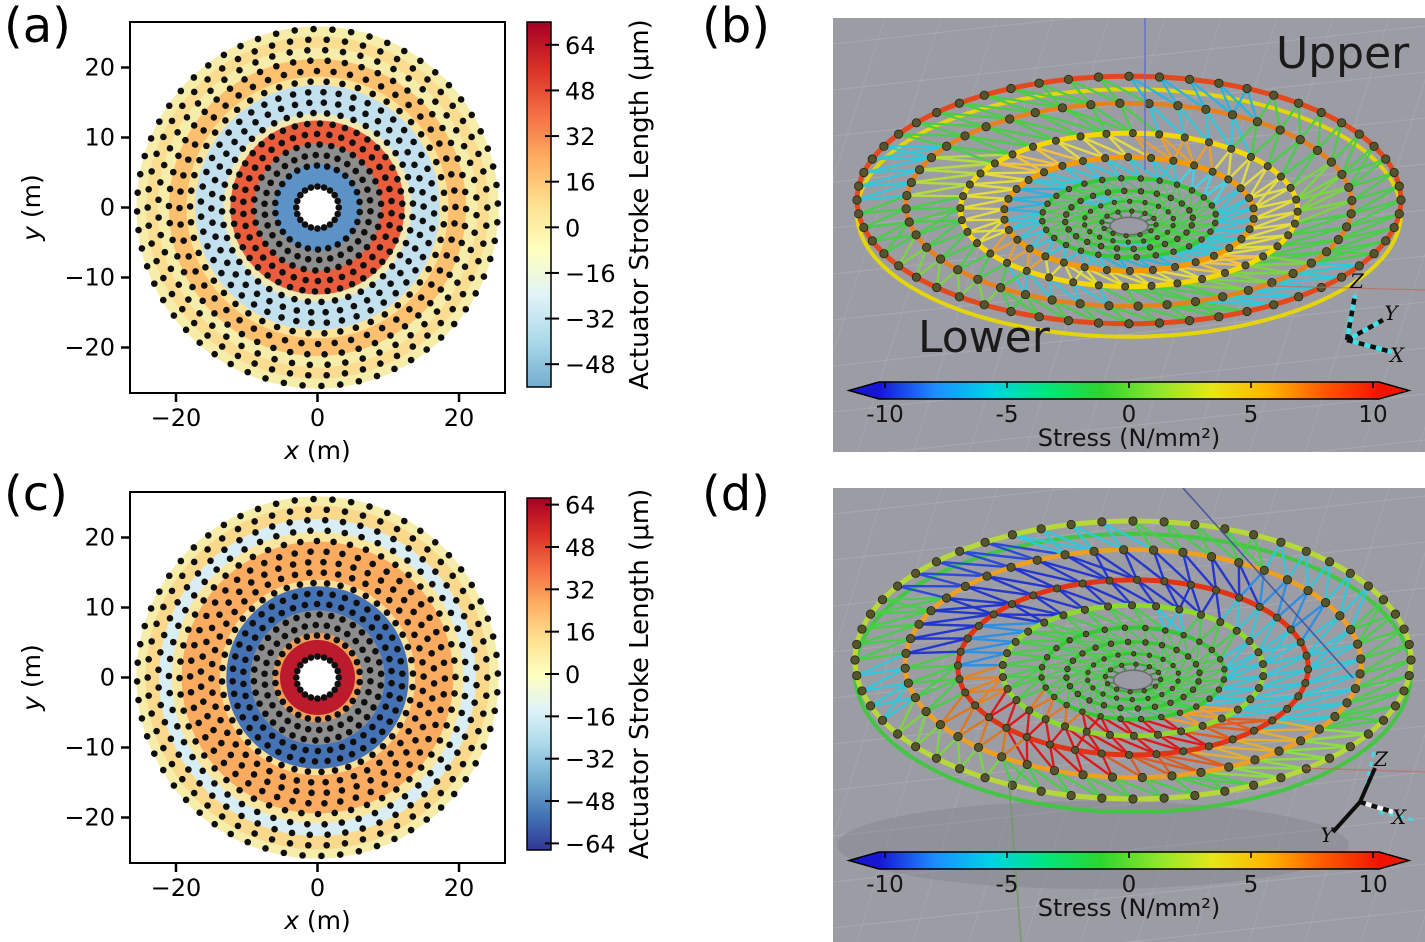 Image resolution: width=1425 pixels, height=942 pixels. Describe the element at coordinates (1343, 53) in the screenshot. I see `upper-label: Upper` at that location.